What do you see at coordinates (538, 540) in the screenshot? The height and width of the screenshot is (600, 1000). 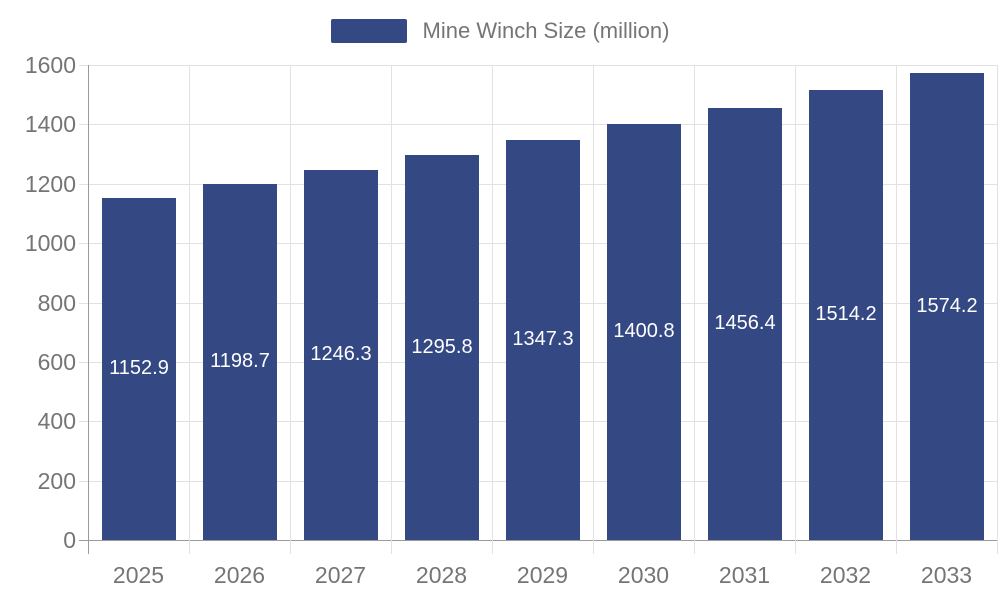 I see `x-axis-line` at bounding box center [538, 540].